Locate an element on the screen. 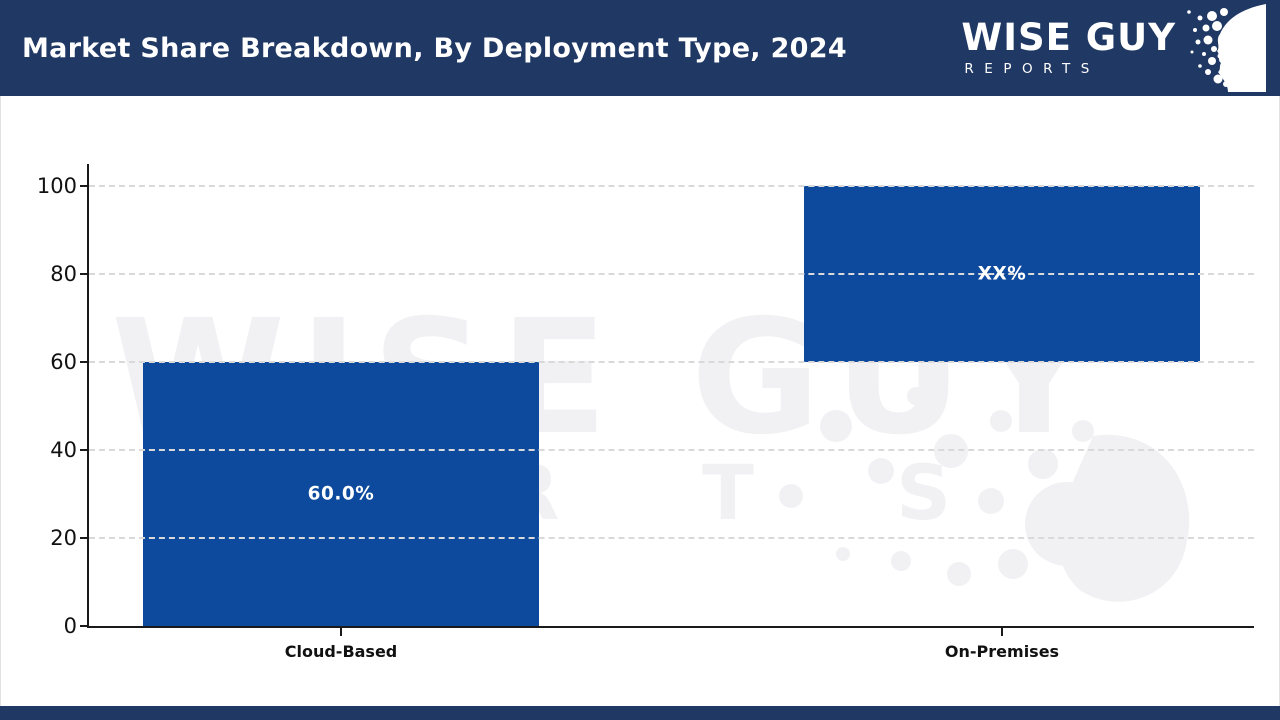 This screenshot has height=720, width=1280. x-category-label: On-Premises is located at coordinates (1002, 651).